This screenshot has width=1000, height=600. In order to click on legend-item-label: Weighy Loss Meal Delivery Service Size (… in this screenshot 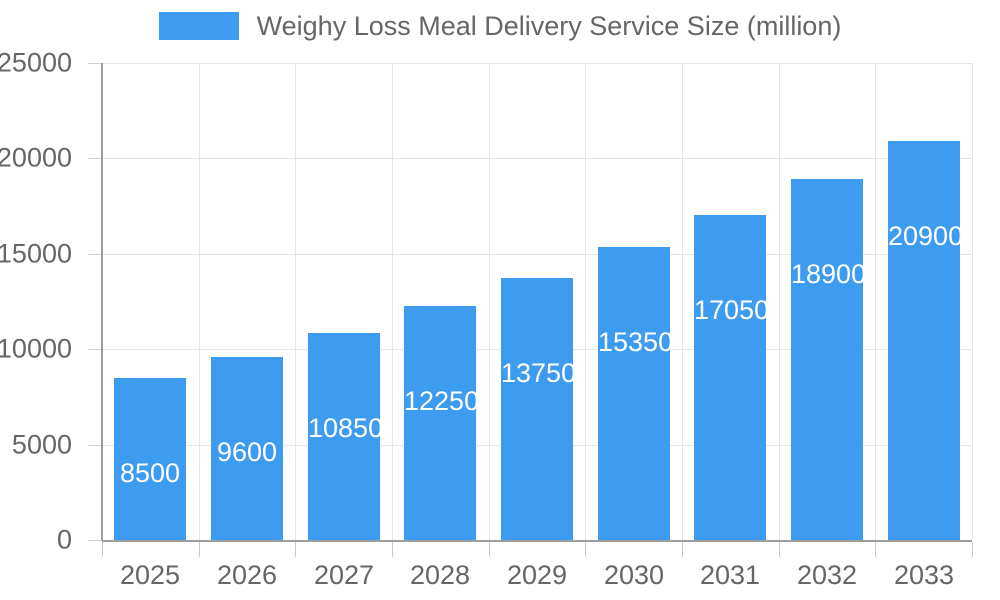, I will do `click(549, 25)`.